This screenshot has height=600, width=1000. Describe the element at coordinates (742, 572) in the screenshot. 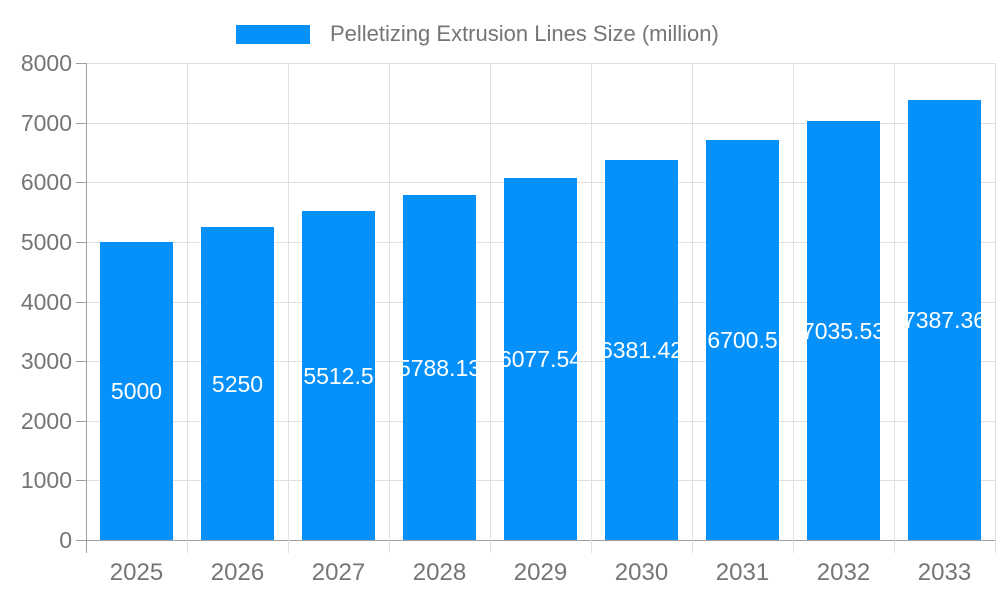

I see `x-axis-label: 2031` at that location.